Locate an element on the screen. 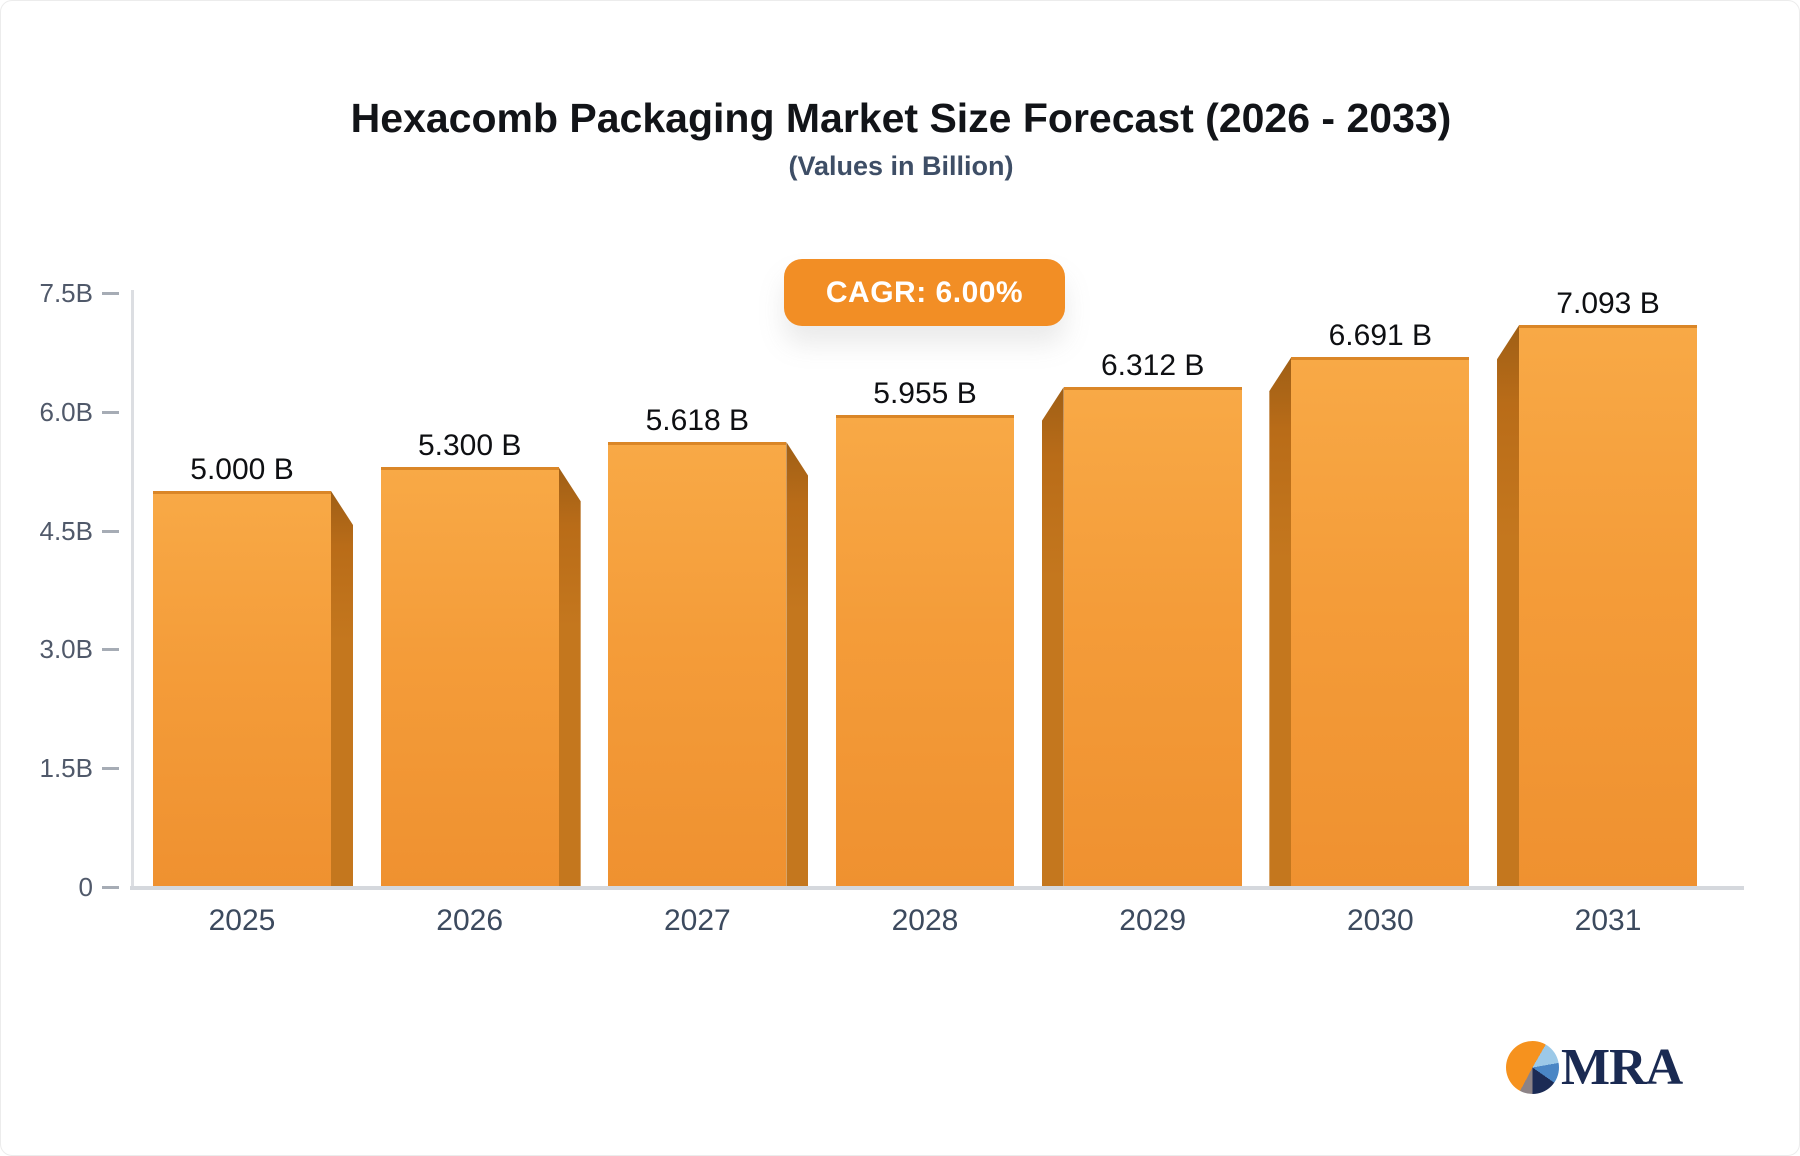 The width and height of the screenshot is (1800, 1156). bar-value-label-2026: 5.300 B is located at coordinates (469, 446).